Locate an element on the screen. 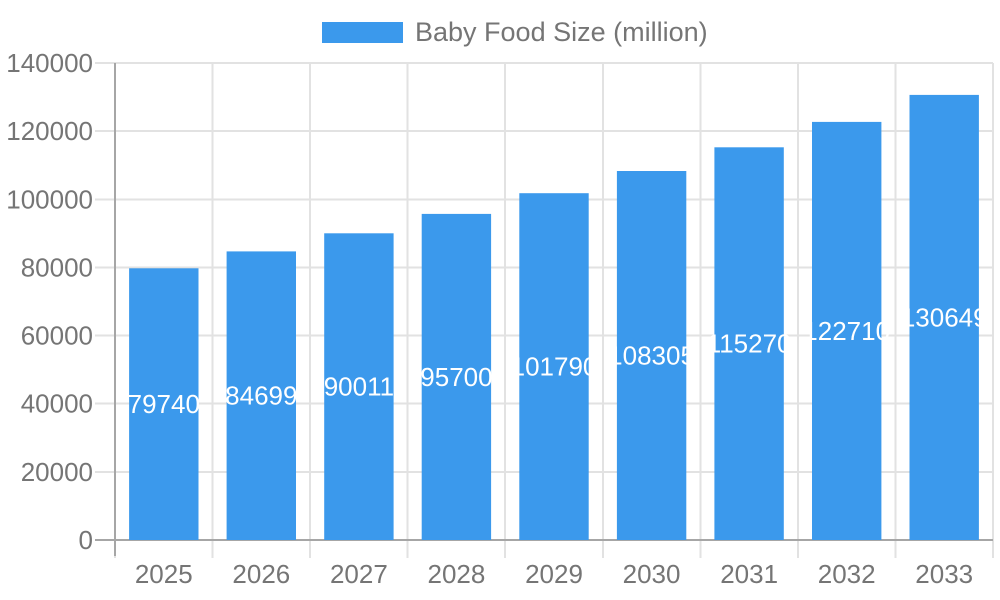  bar-value-label: 108305 is located at coordinates (651, 355).